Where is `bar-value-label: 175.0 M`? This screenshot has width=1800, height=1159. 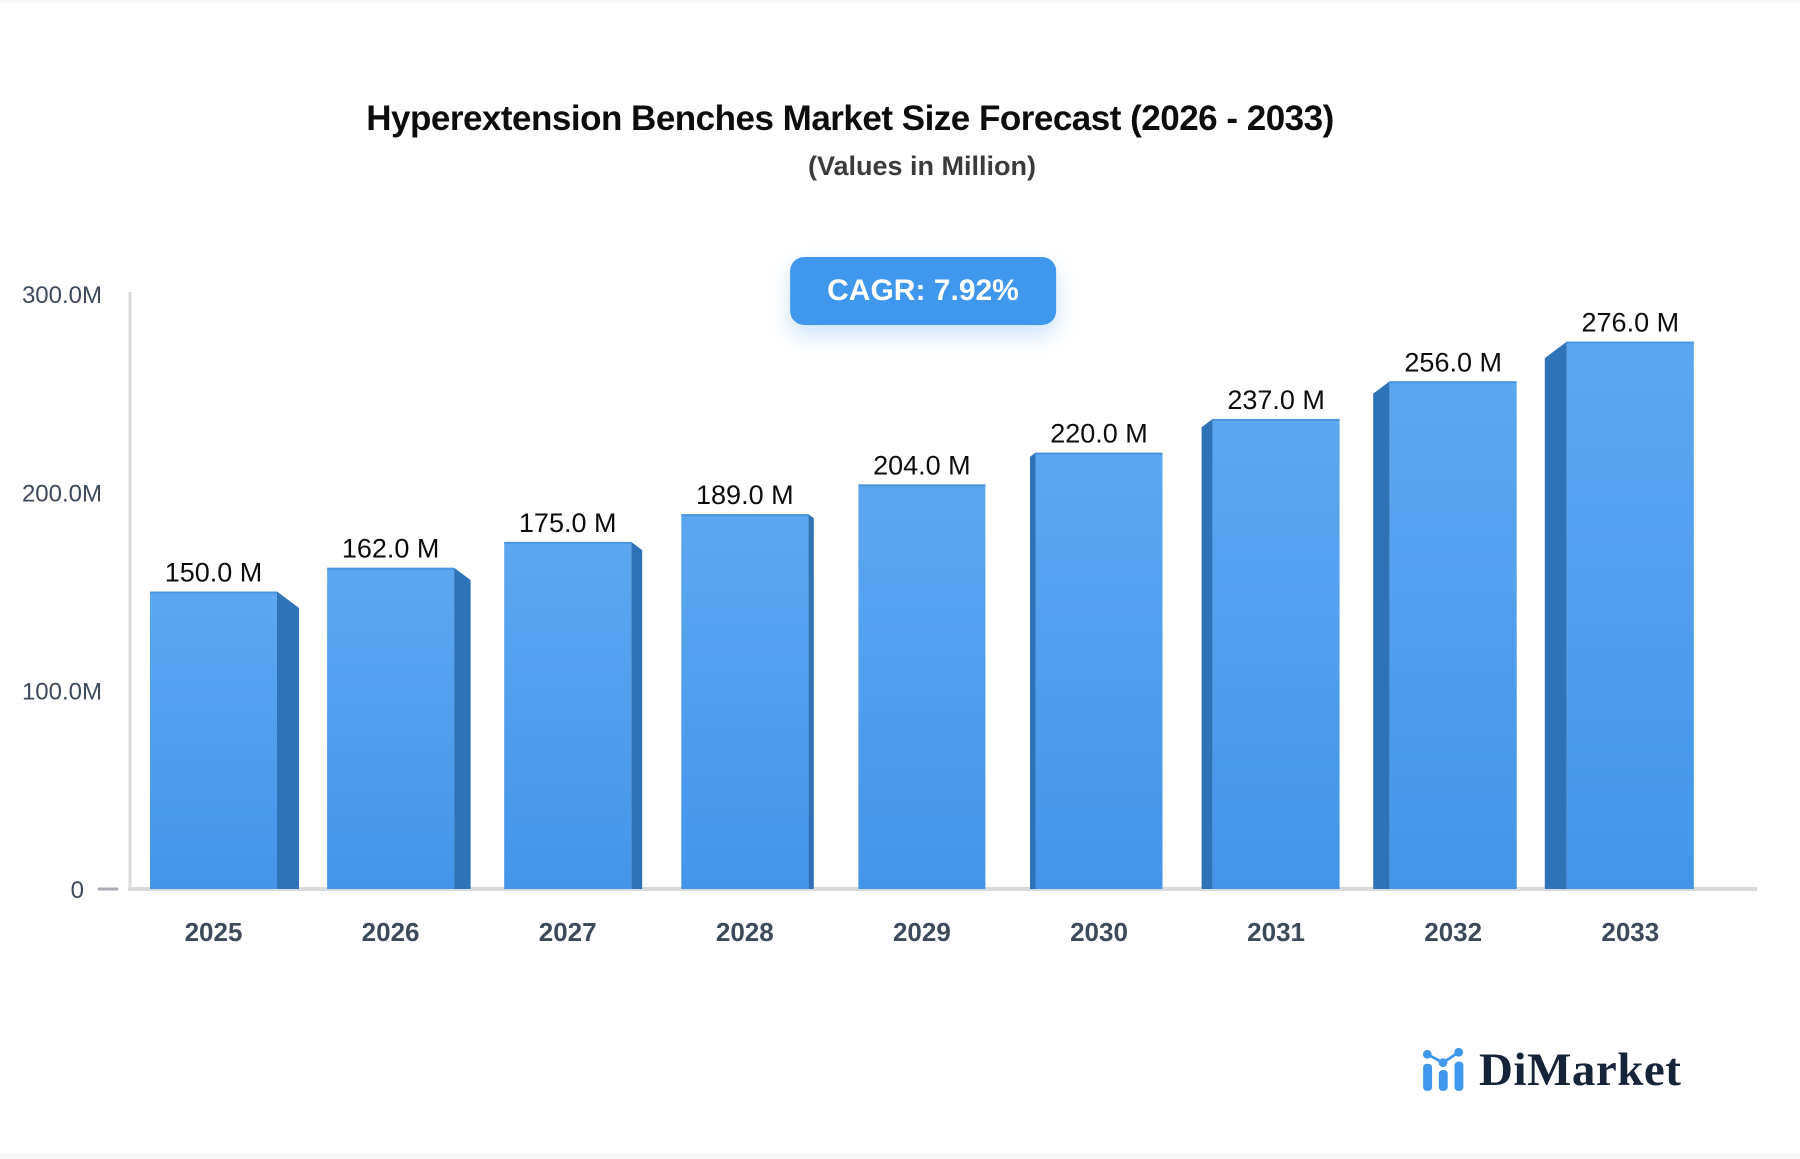 bar-value-label: 175.0 M is located at coordinates (568, 523).